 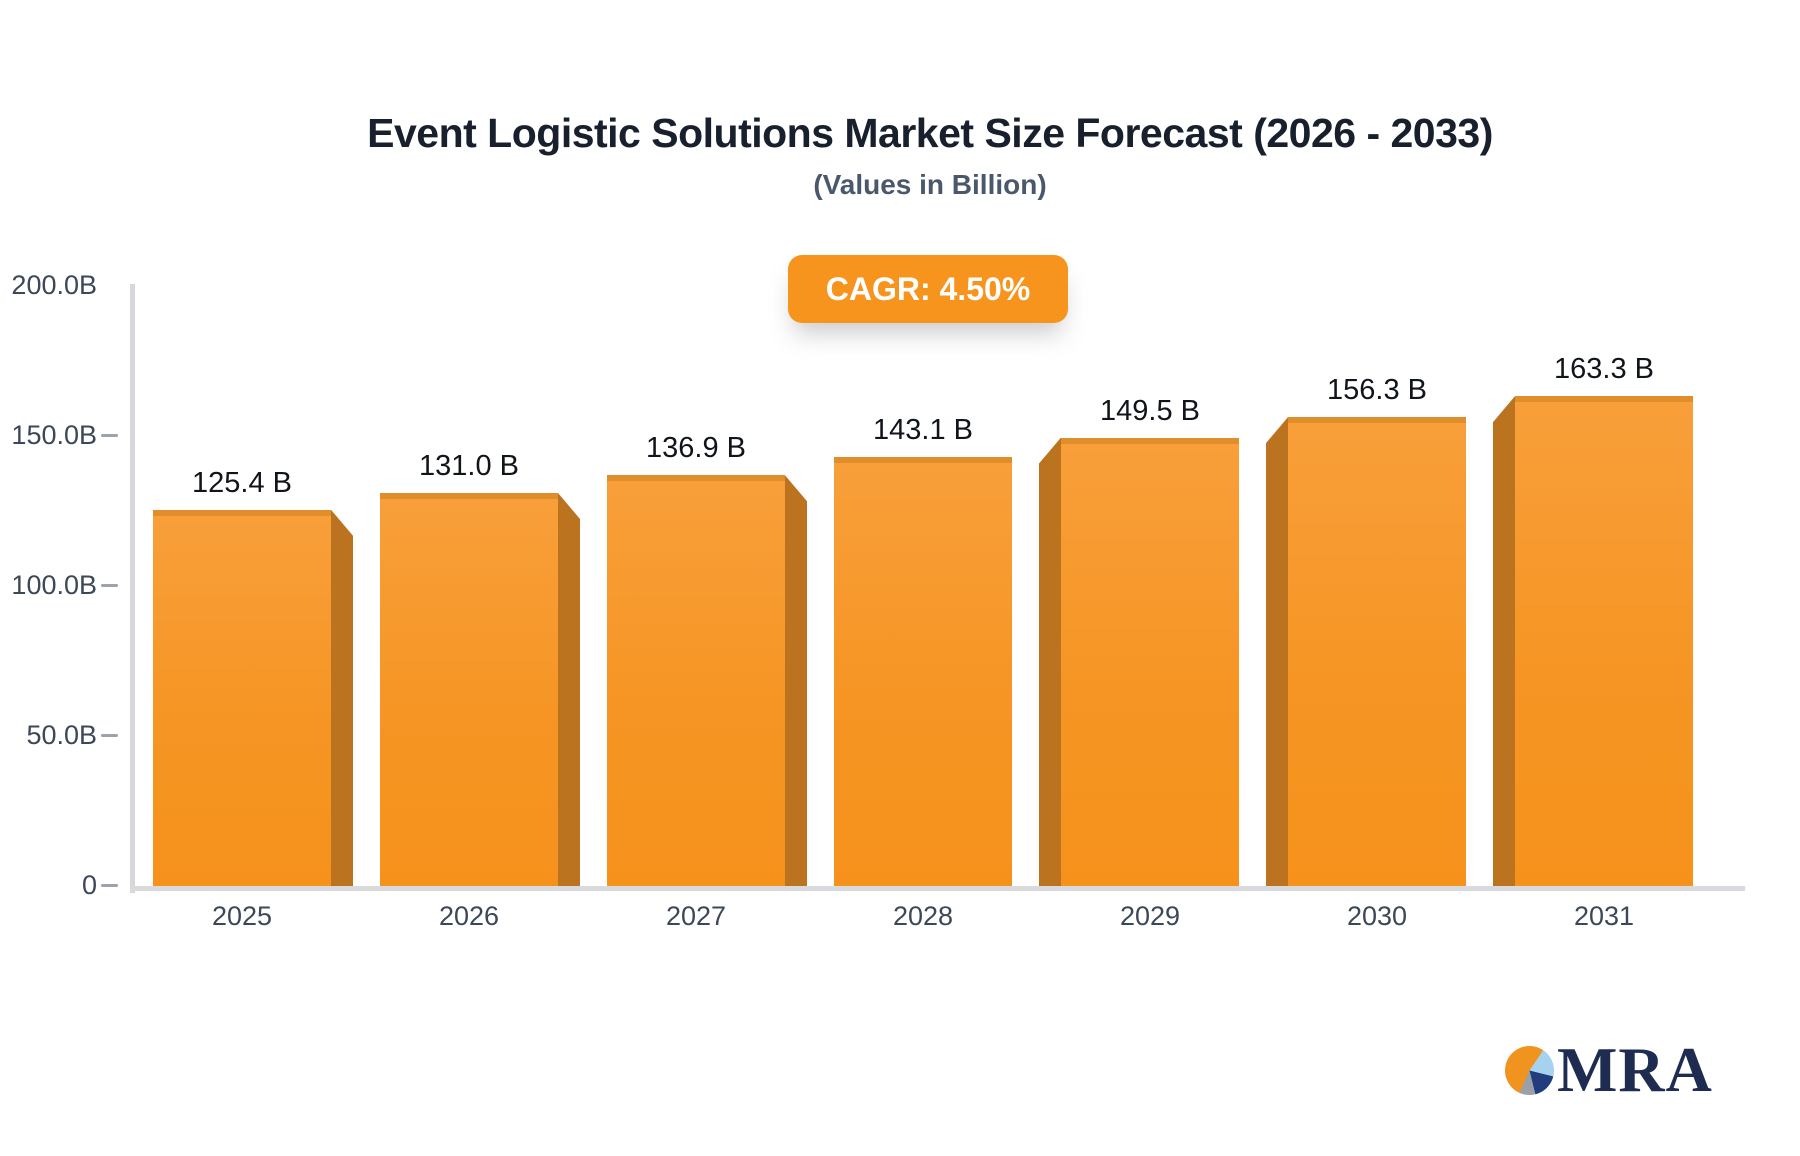 What do you see at coordinates (1150, 916) in the screenshot?
I see `x-axis-label-2029: 2029` at bounding box center [1150, 916].